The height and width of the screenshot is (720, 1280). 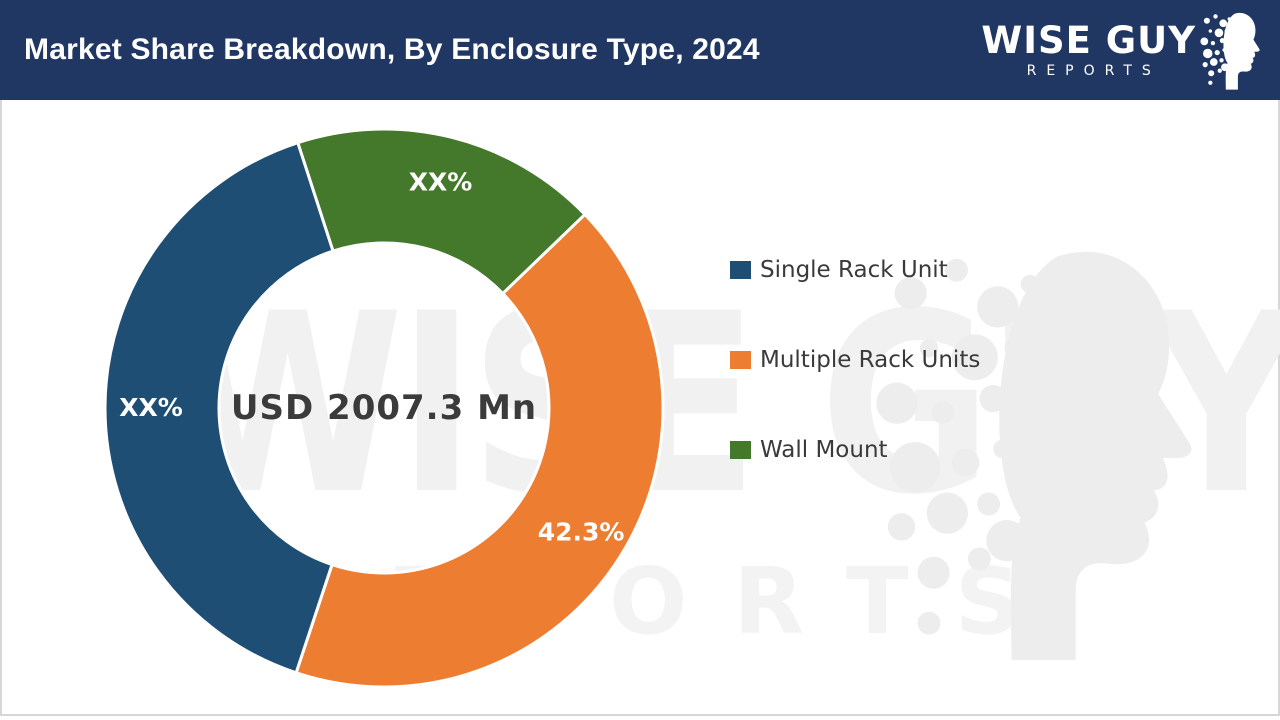 I want to click on legend-item-single-rack-unit: Single Rack Unit, so click(x=855, y=270).